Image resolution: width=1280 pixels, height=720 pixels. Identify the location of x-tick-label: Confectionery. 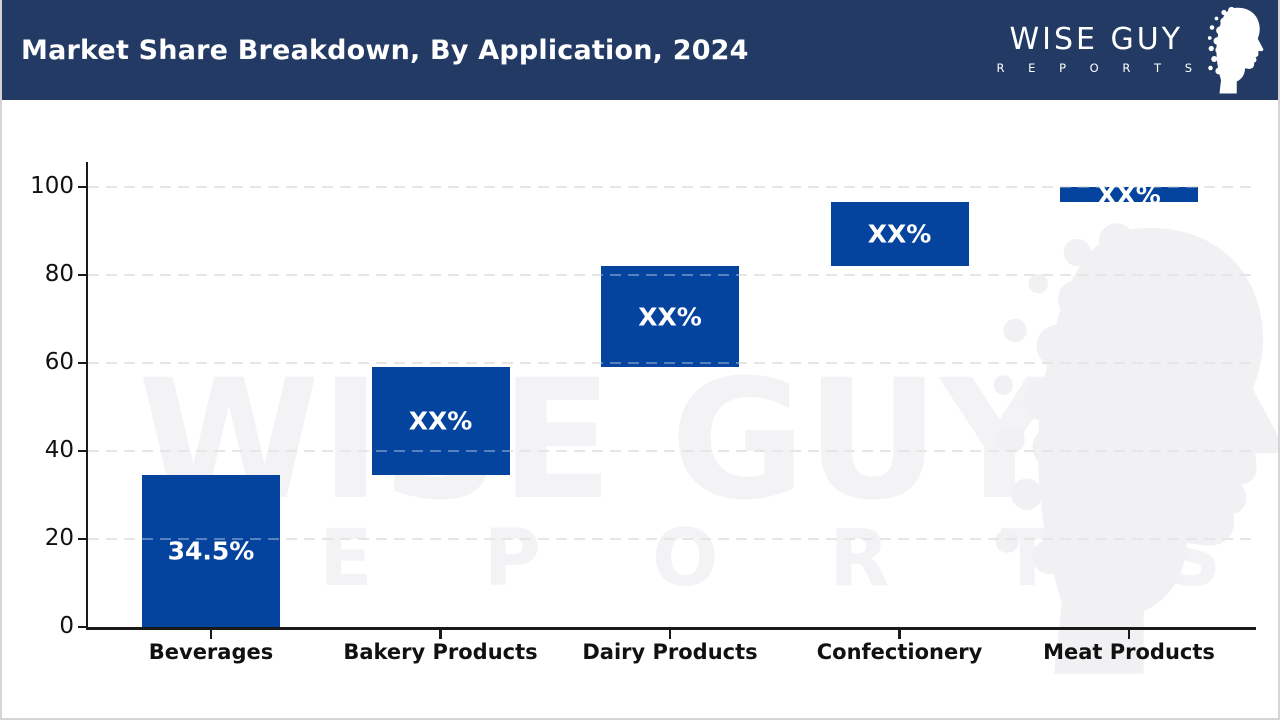
(899, 652).